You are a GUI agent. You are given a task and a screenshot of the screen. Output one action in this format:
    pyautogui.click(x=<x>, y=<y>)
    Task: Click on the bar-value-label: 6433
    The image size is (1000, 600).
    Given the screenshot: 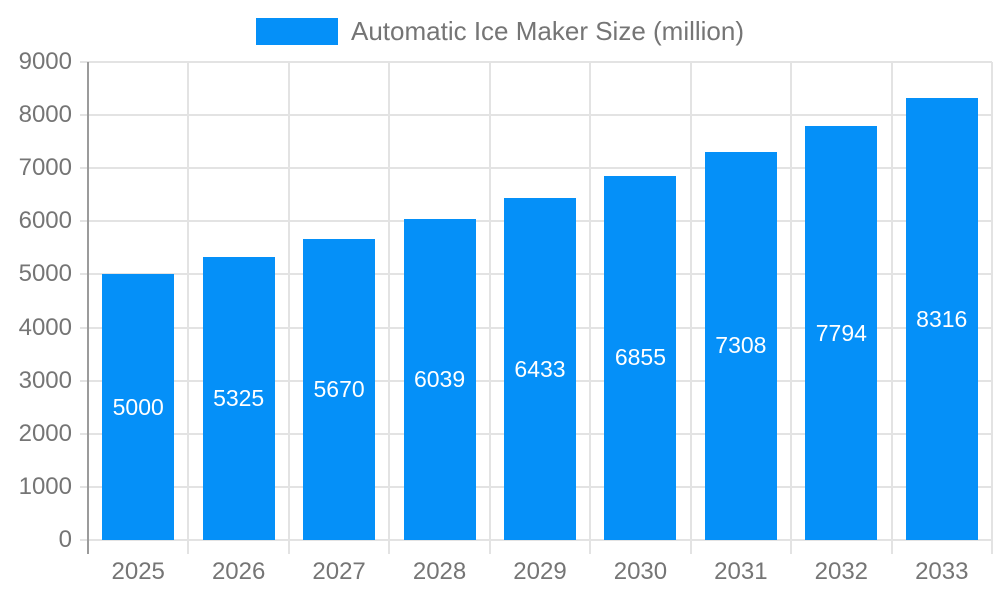 What is the action you would take?
    pyautogui.click(x=540, y=368)
    